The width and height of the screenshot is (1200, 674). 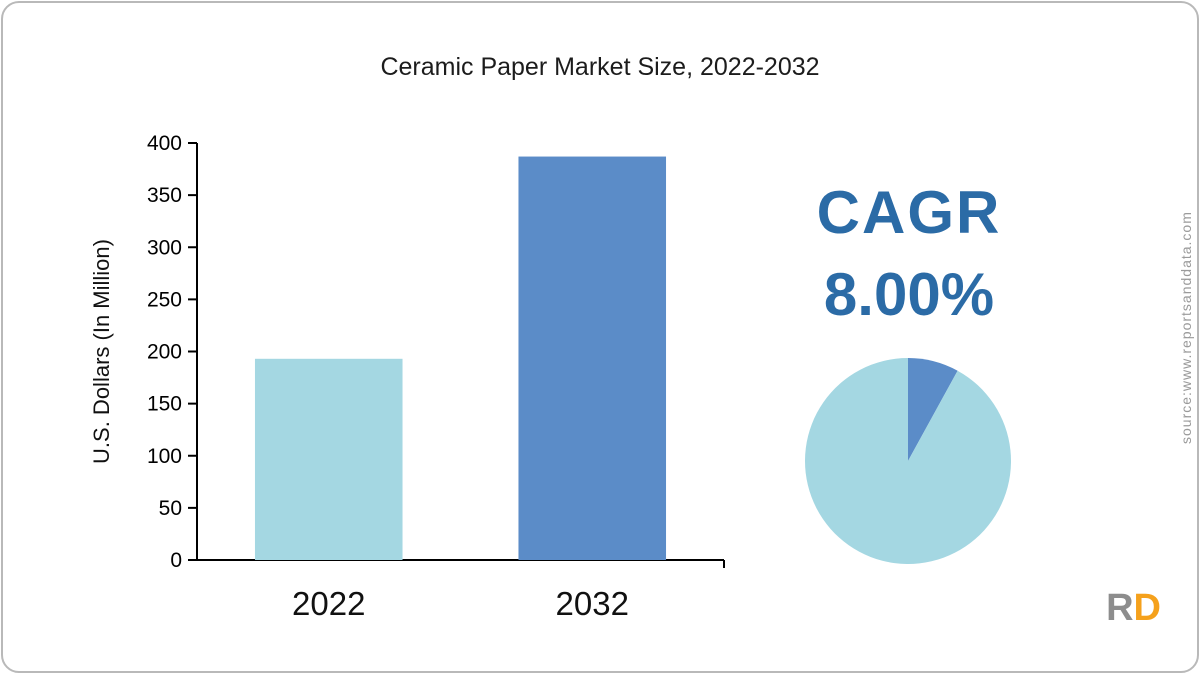 What do you see at coordinates (176, 560) in the screenshot?
I see `y-tick-label: 0` at bounding box center [176, 560].